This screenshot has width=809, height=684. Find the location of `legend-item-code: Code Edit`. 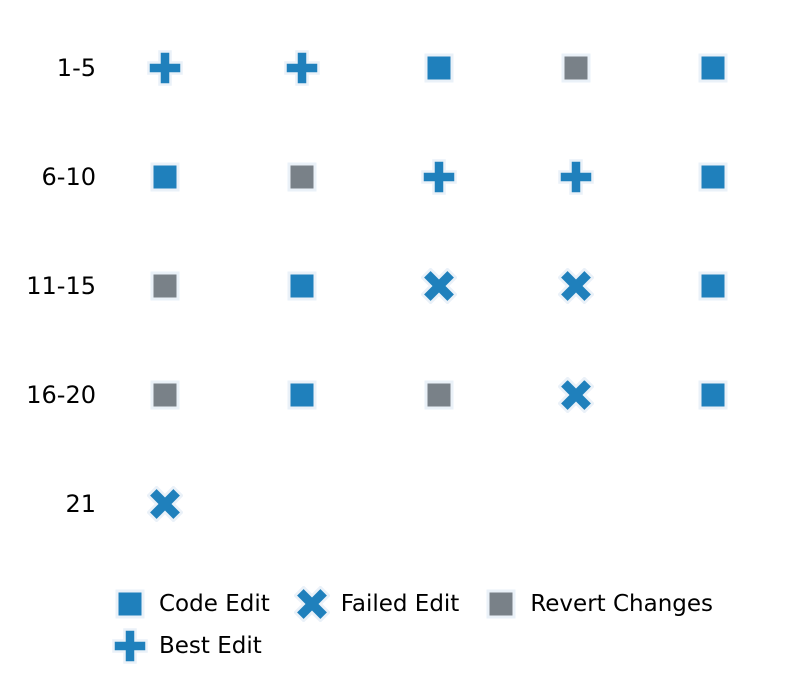

legend-item-code: Code Edit is located at coordinates (191, 604).